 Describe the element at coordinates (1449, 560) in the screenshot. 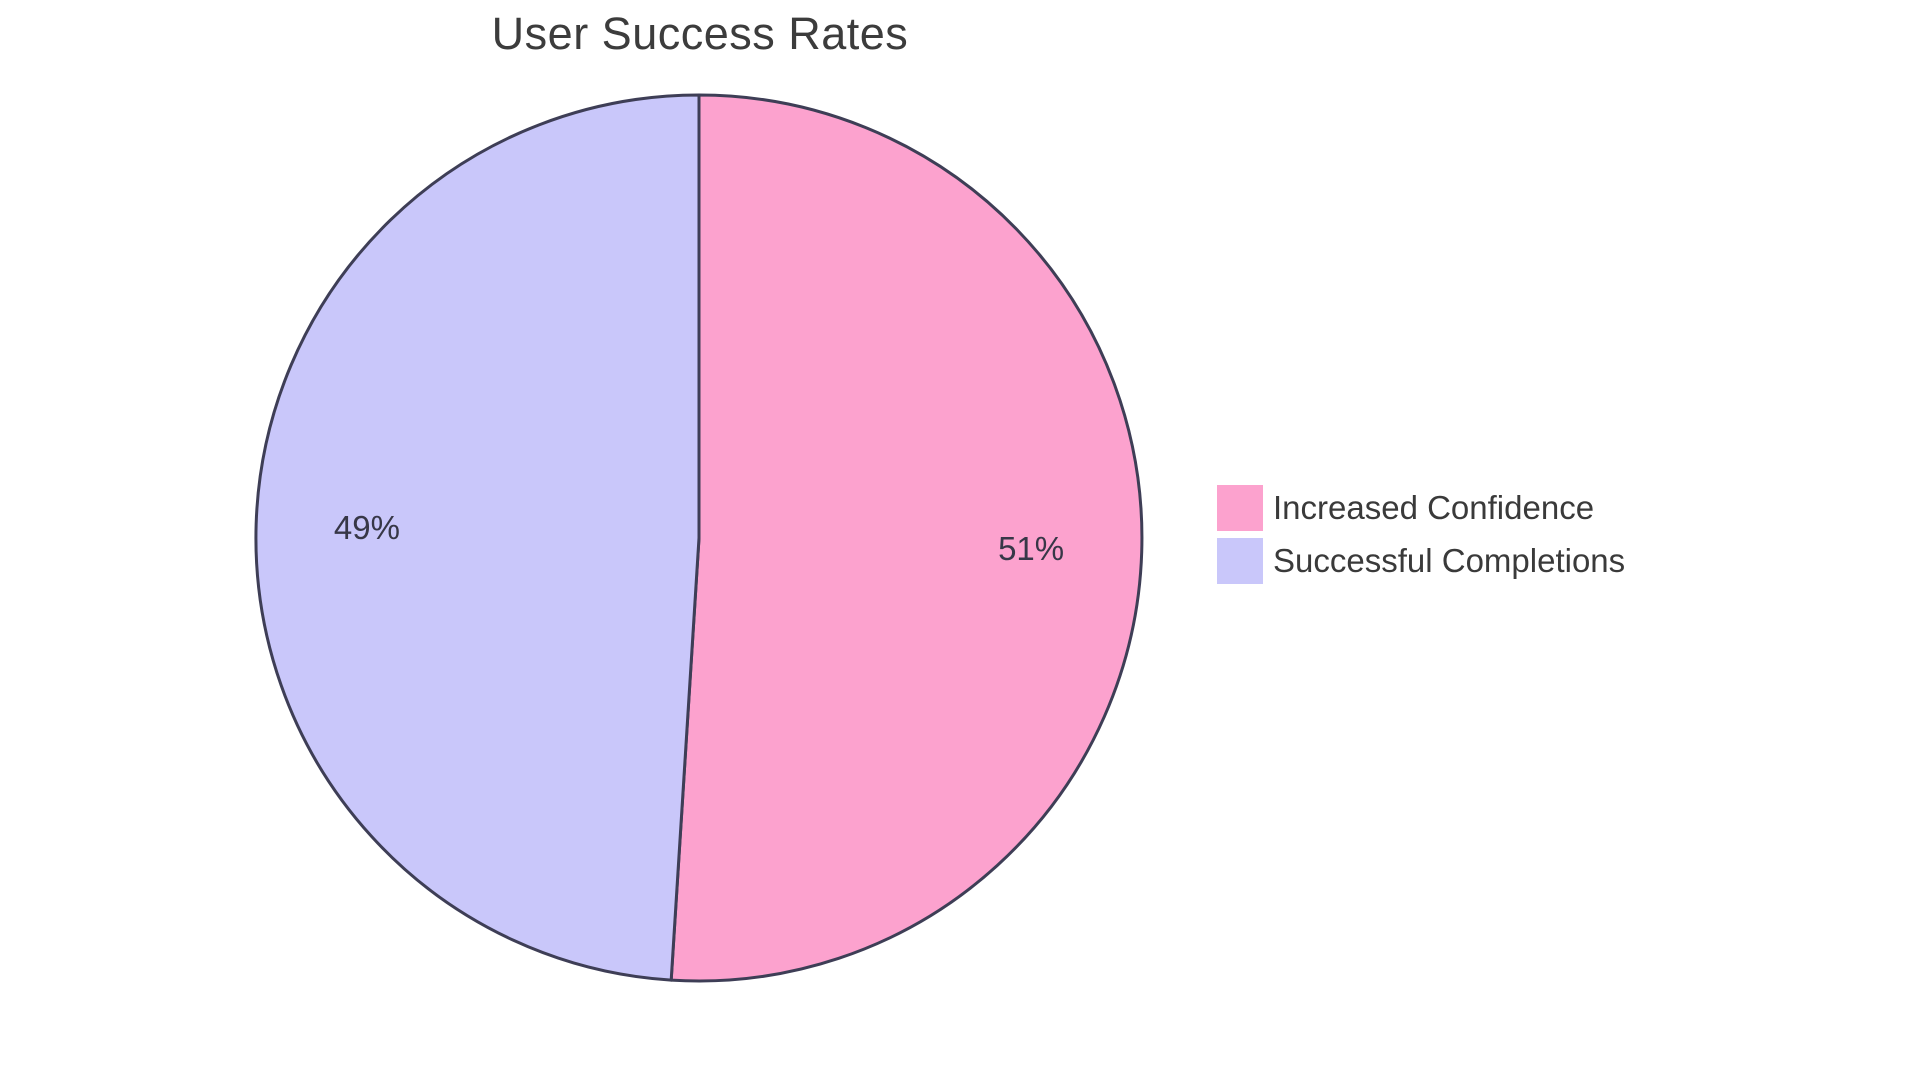

I see `legend-label-successful-completions: Successful Completions` at that location.